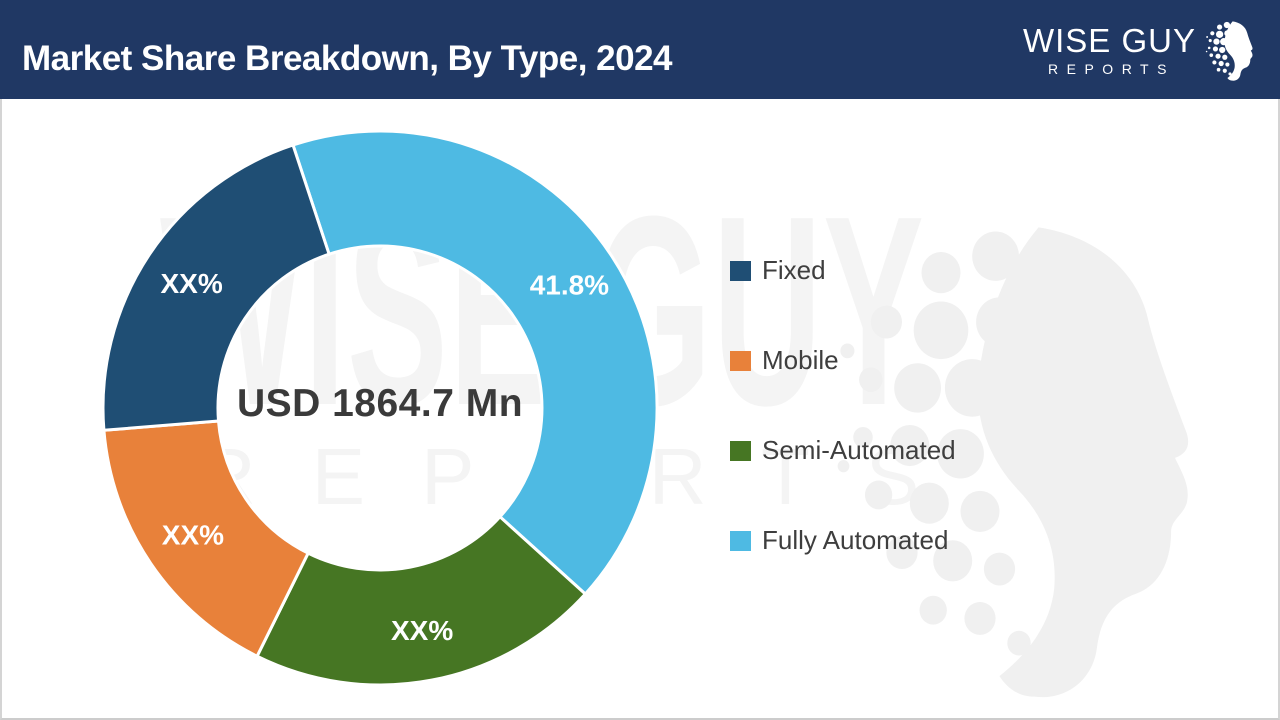 The width and height of the screenshot is (1280, 720). I want to click on legend: Fixed Mobile Semi-Automated Fully Automated, so click(843, 435).